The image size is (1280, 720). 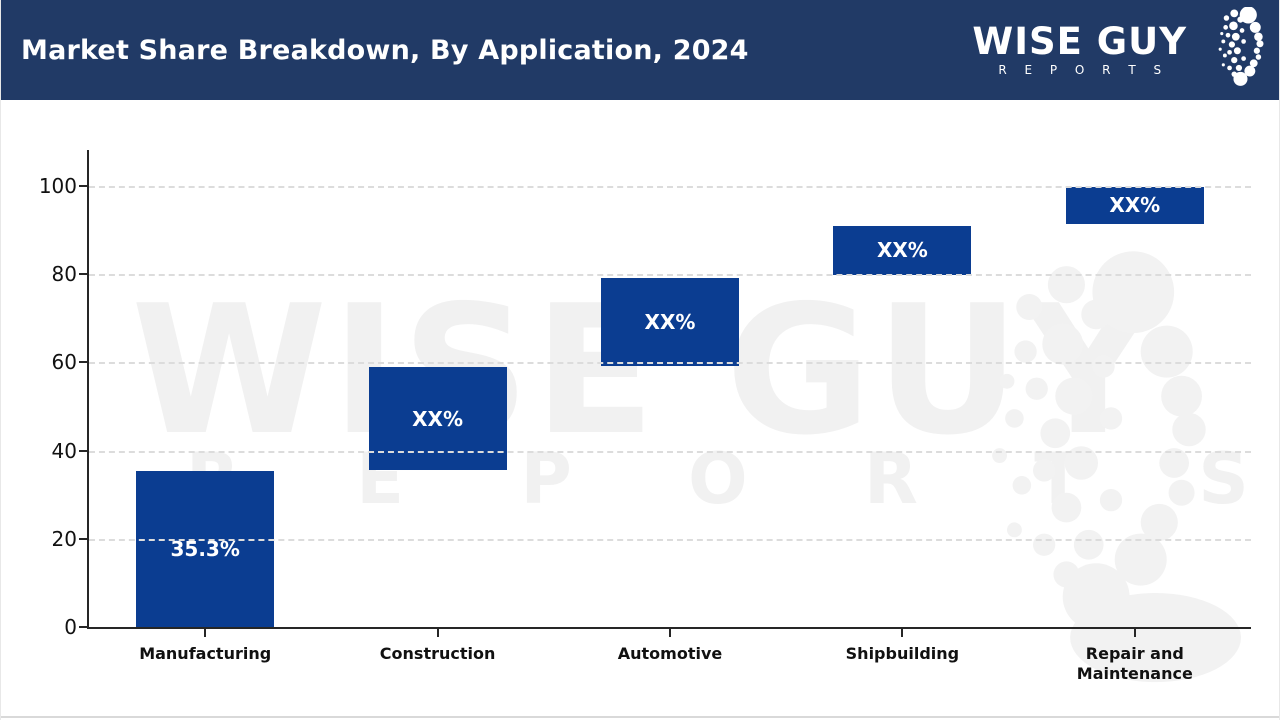 What do you see at coordinates (1241, 46) in the screenshot?
I see `logo-face-icon` at bounding box center [1241, 46].